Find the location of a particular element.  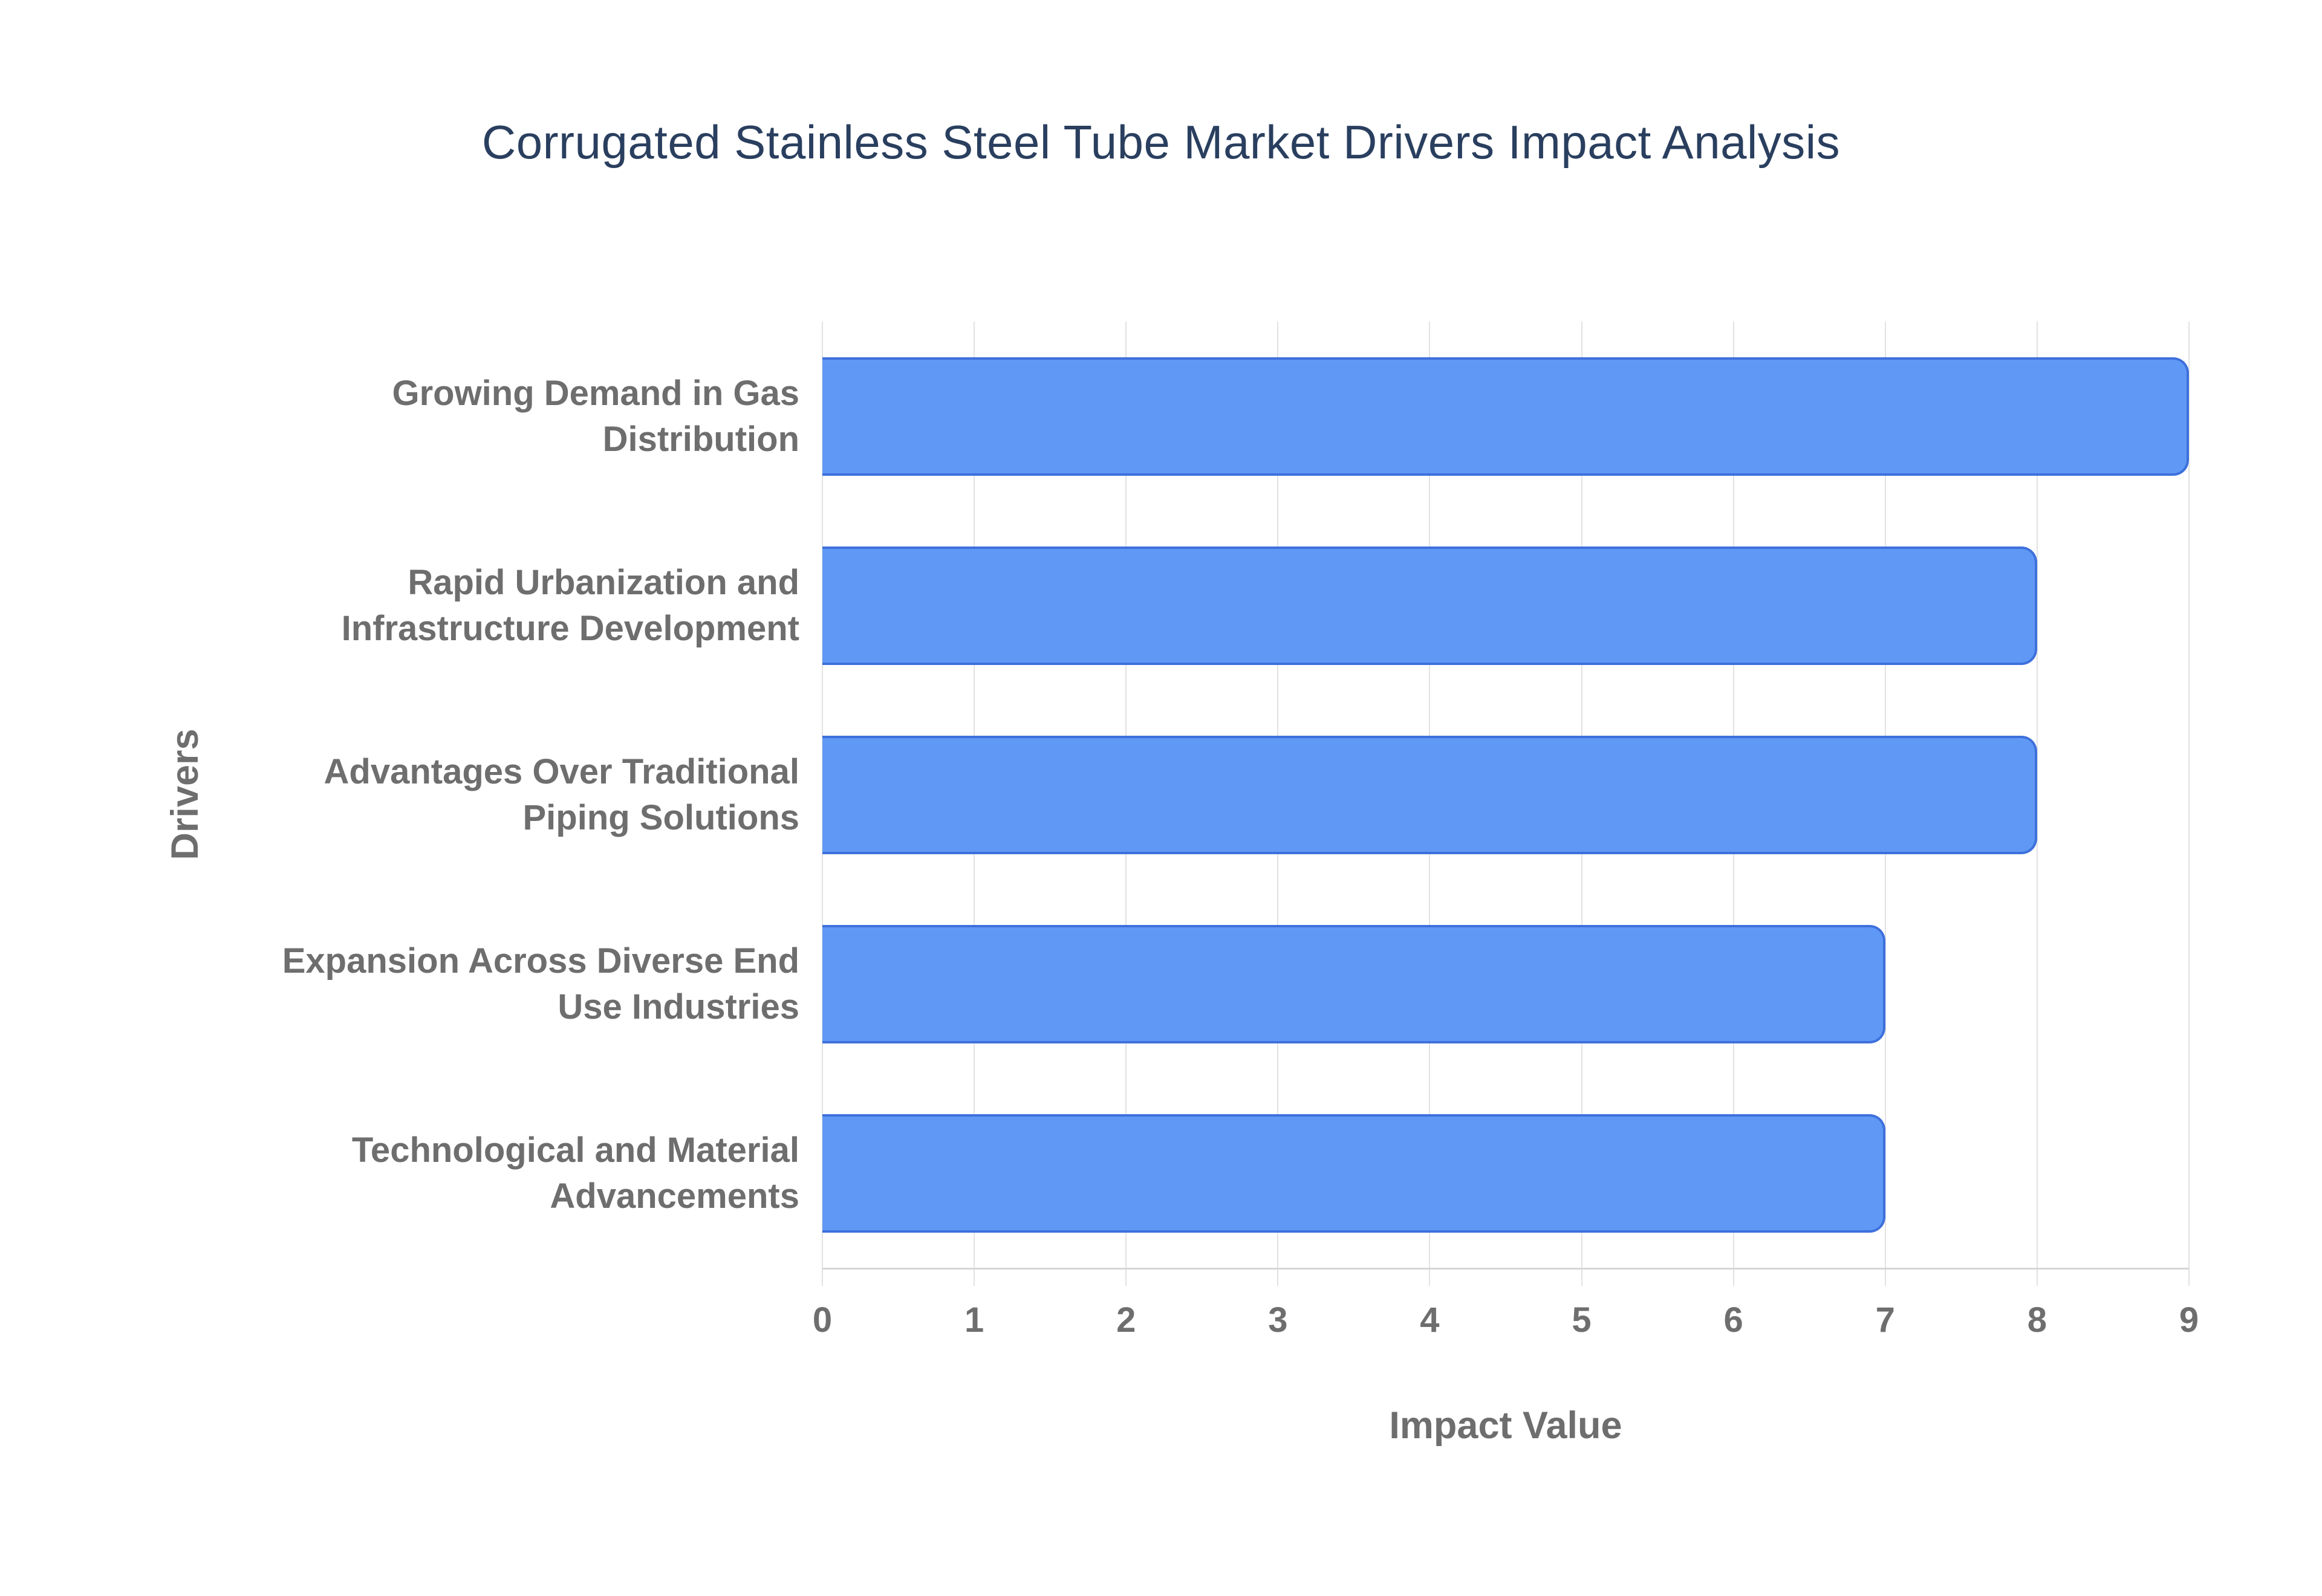

x-tick-label-1: 1 is located at coordinates (974, 1320).